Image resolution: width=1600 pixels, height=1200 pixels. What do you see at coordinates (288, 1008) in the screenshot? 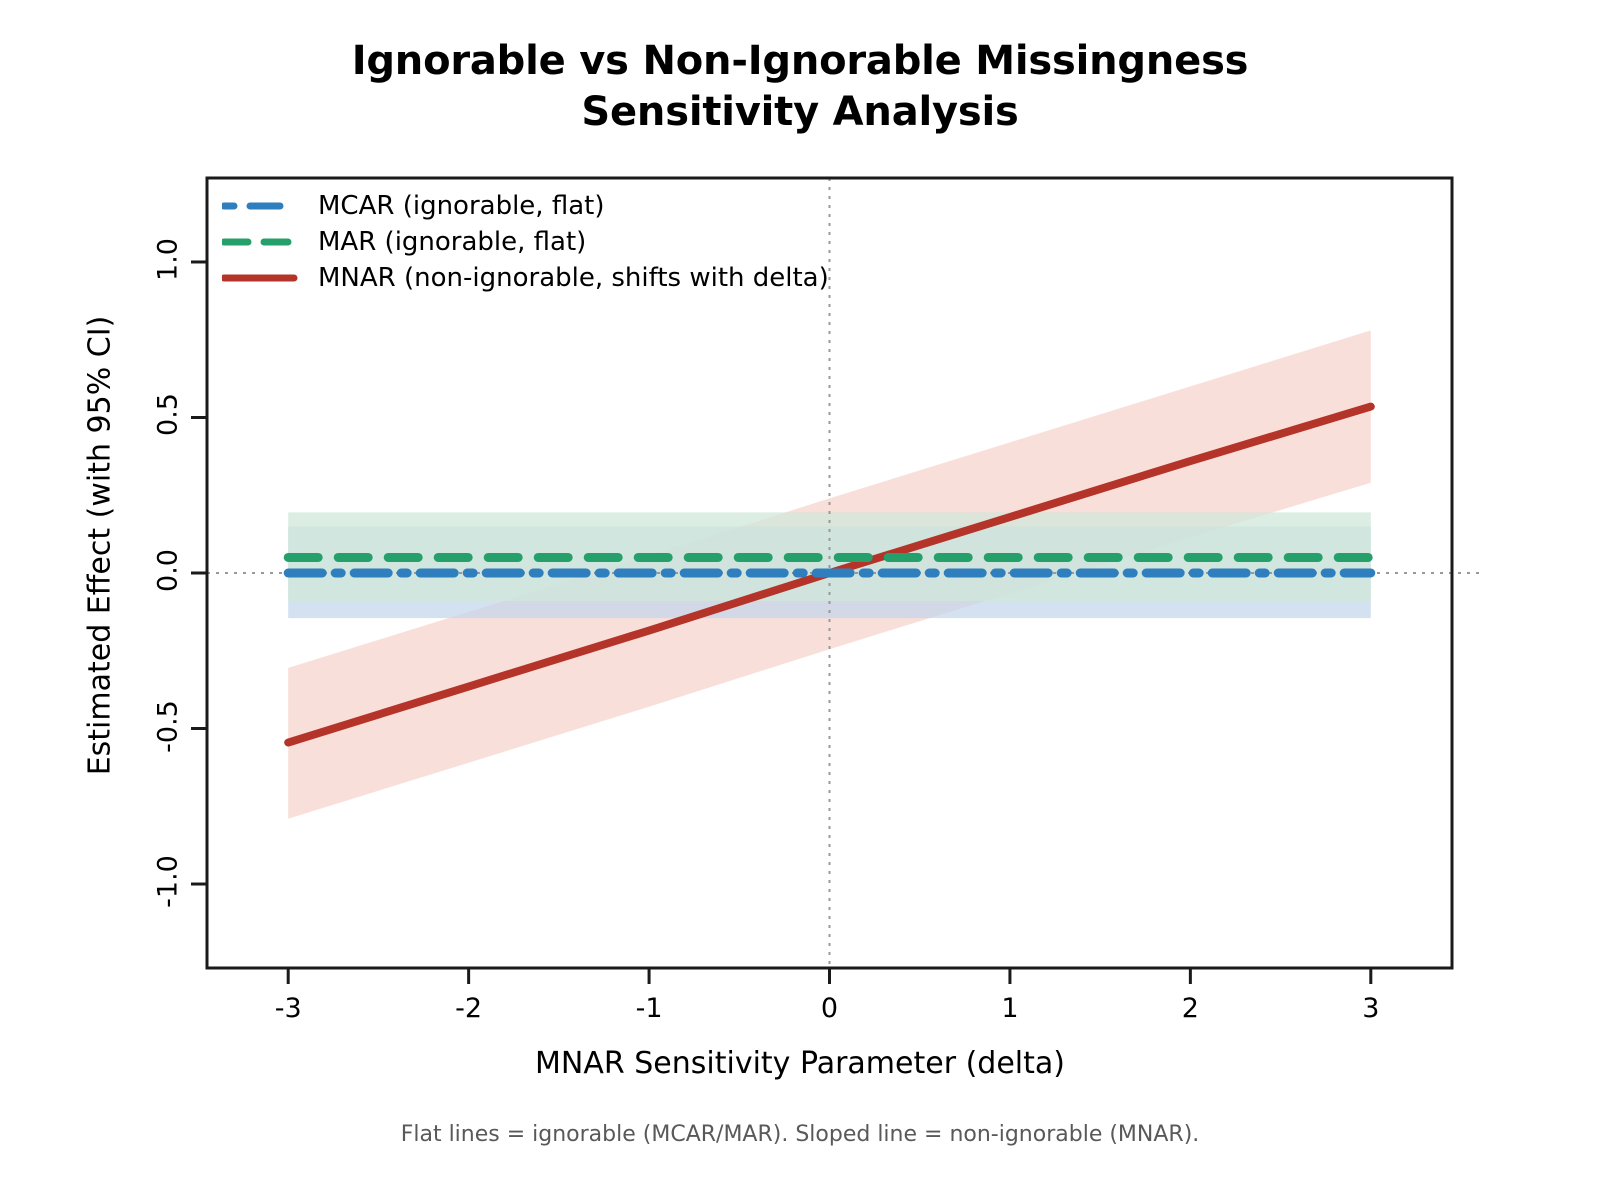
I see `x-tick-label: -3` at bounding box center [288, 1008].